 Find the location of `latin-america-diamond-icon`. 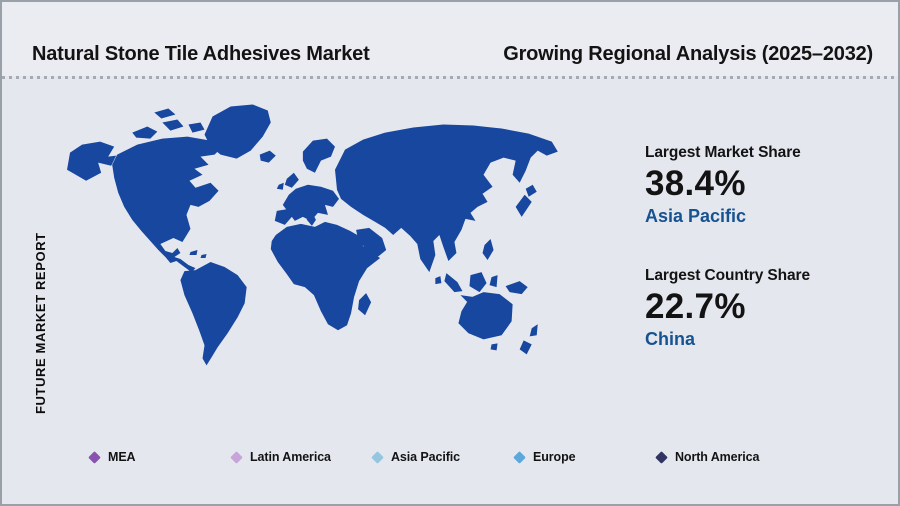

latin-america-diamond-icon is located at coordinates (236, 457).